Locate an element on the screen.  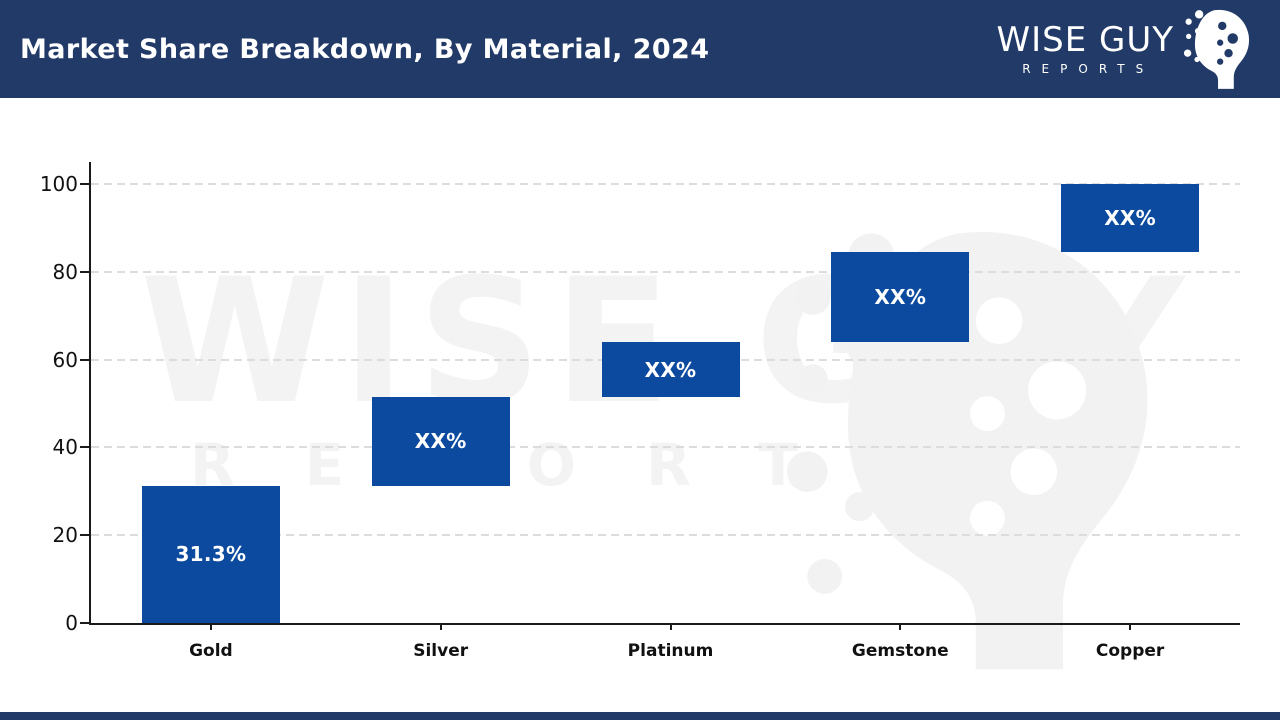
logo-wordmark-block: WISE GUY REPORTS is located at coordinates (1085, 49).